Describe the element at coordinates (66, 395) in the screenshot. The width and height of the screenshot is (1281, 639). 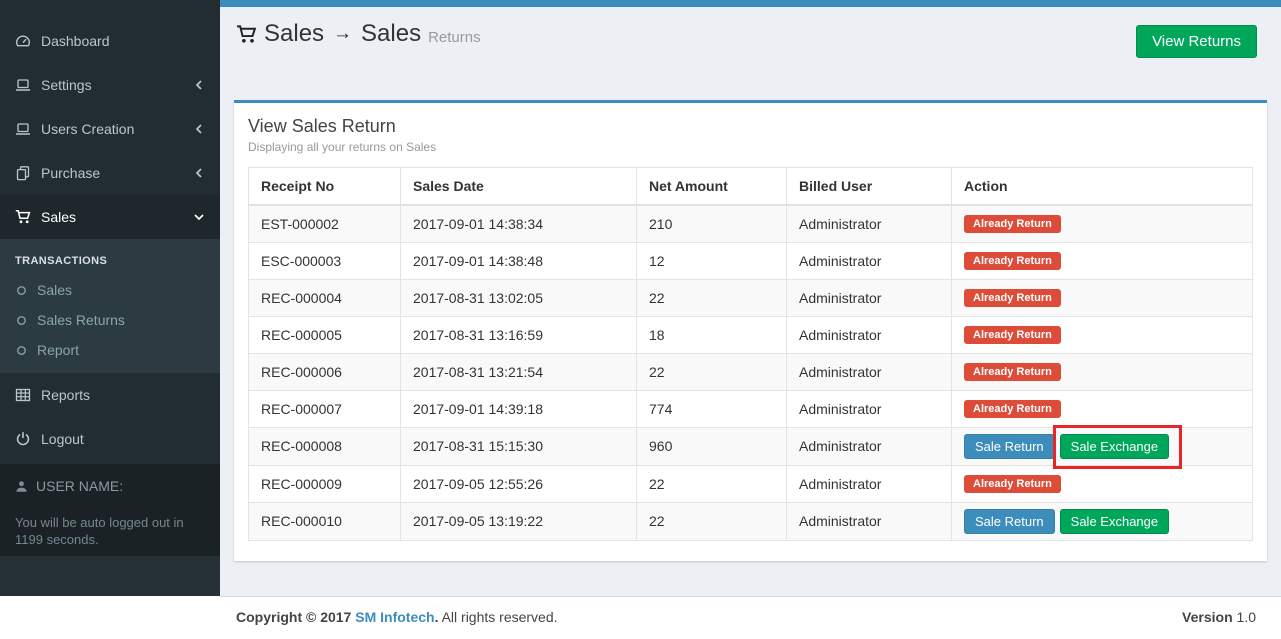
I see `sidebar-item-label: Reports` at that location.